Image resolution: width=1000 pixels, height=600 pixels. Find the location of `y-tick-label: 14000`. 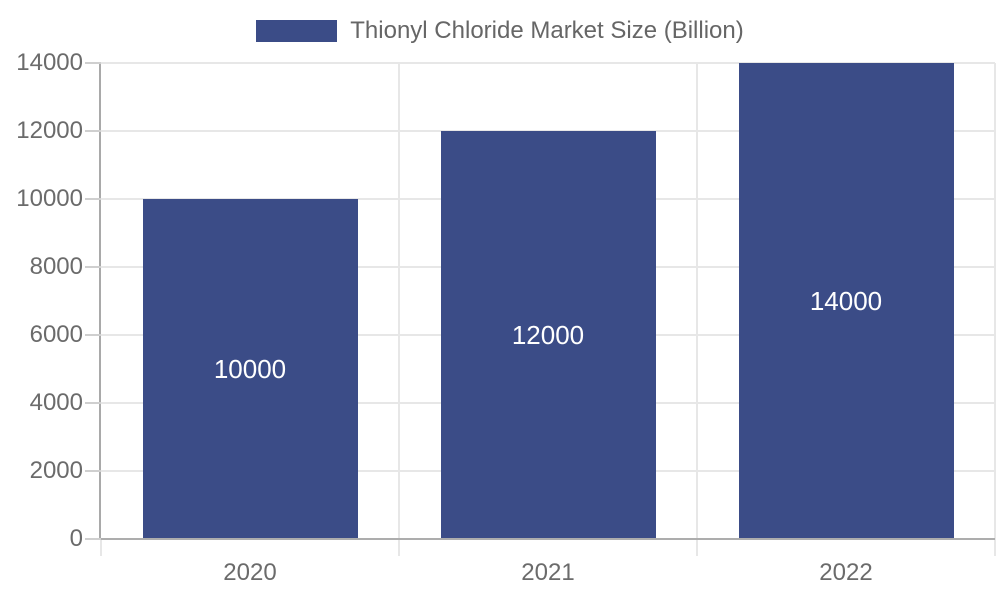

y-tick-label: 14000 is located at coordinates (49, 62).